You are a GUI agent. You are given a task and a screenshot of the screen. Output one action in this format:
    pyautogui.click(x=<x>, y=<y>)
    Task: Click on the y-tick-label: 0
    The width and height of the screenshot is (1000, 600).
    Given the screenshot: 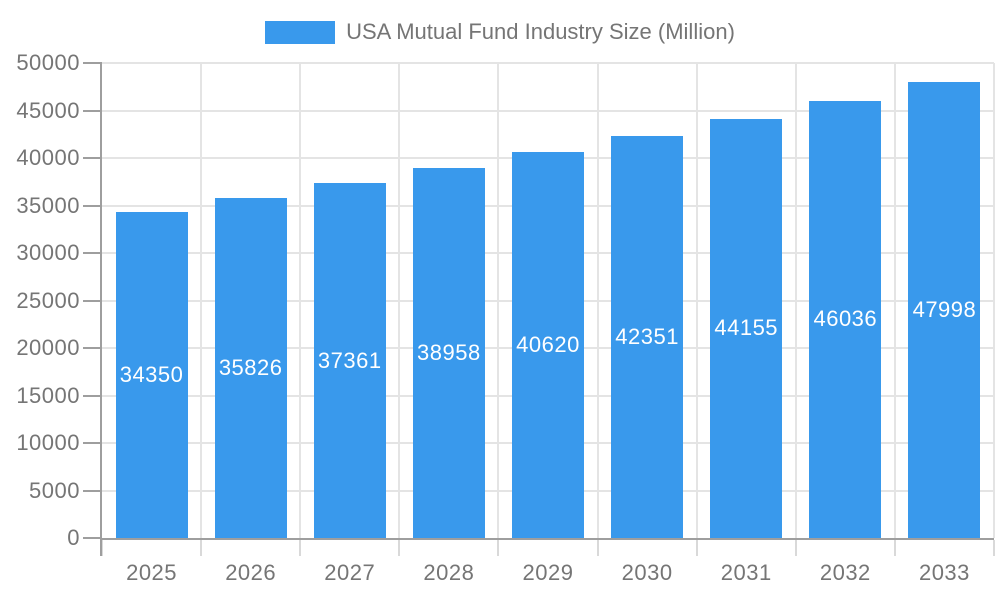 What is the action you would take?
    pyautogui.click(x=73, y=537)
    